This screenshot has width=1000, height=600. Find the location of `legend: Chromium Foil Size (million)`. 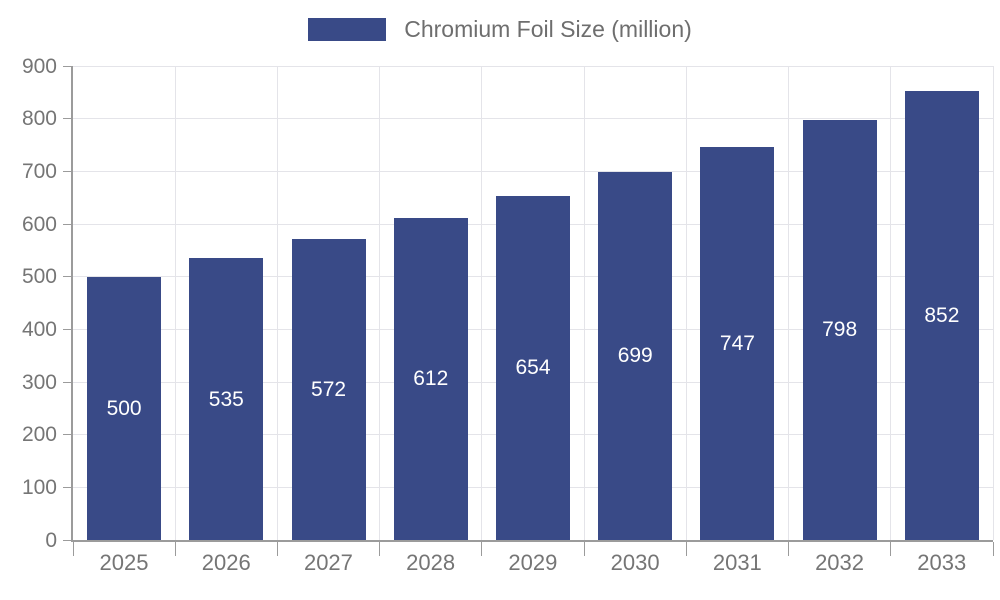

legend: Chromium Foil Size (million) is located at coordinates (500, 29).